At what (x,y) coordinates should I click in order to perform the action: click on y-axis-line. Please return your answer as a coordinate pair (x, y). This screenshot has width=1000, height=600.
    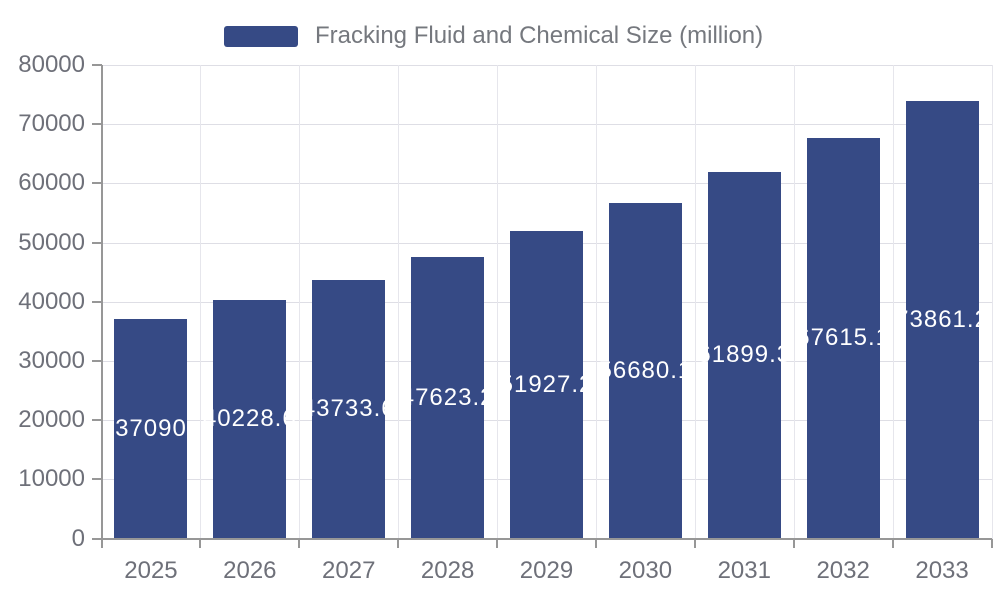
    Looking at the image, I should click on (101, 302).